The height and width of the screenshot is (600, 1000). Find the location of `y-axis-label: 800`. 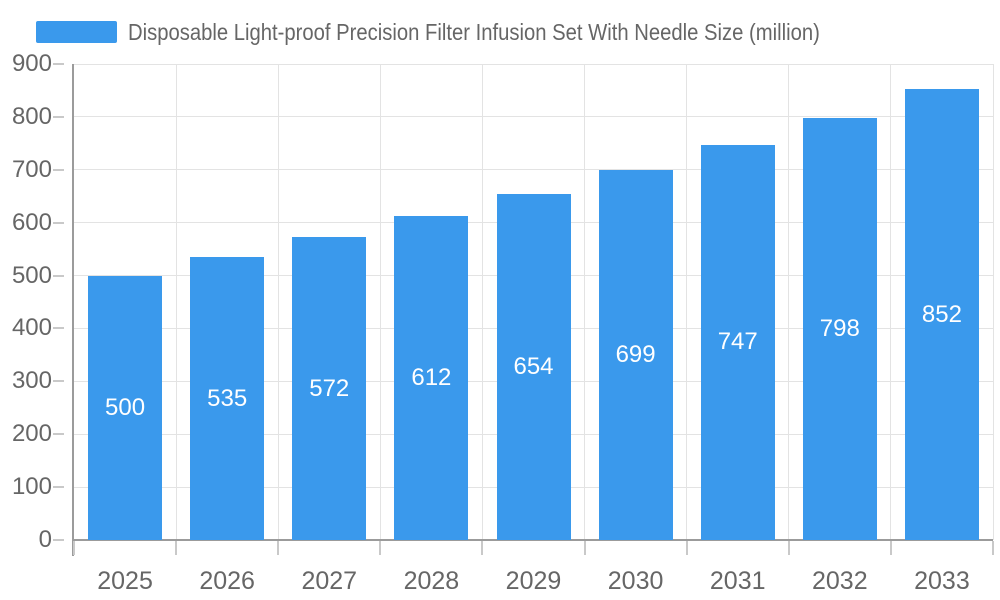

y-axis-label: 800 is located at coordinates (31, 116).